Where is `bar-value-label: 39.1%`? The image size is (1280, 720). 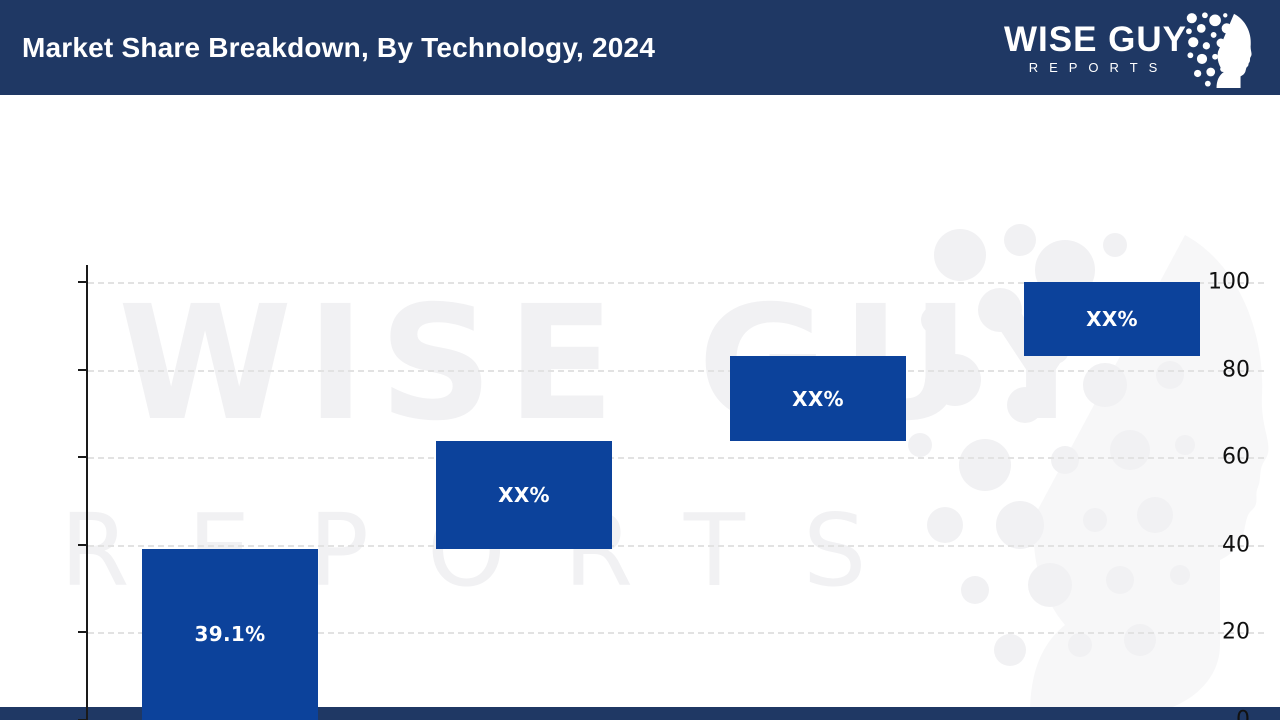 bar-value-label: 39.1% is located at coordinates (230, 634).